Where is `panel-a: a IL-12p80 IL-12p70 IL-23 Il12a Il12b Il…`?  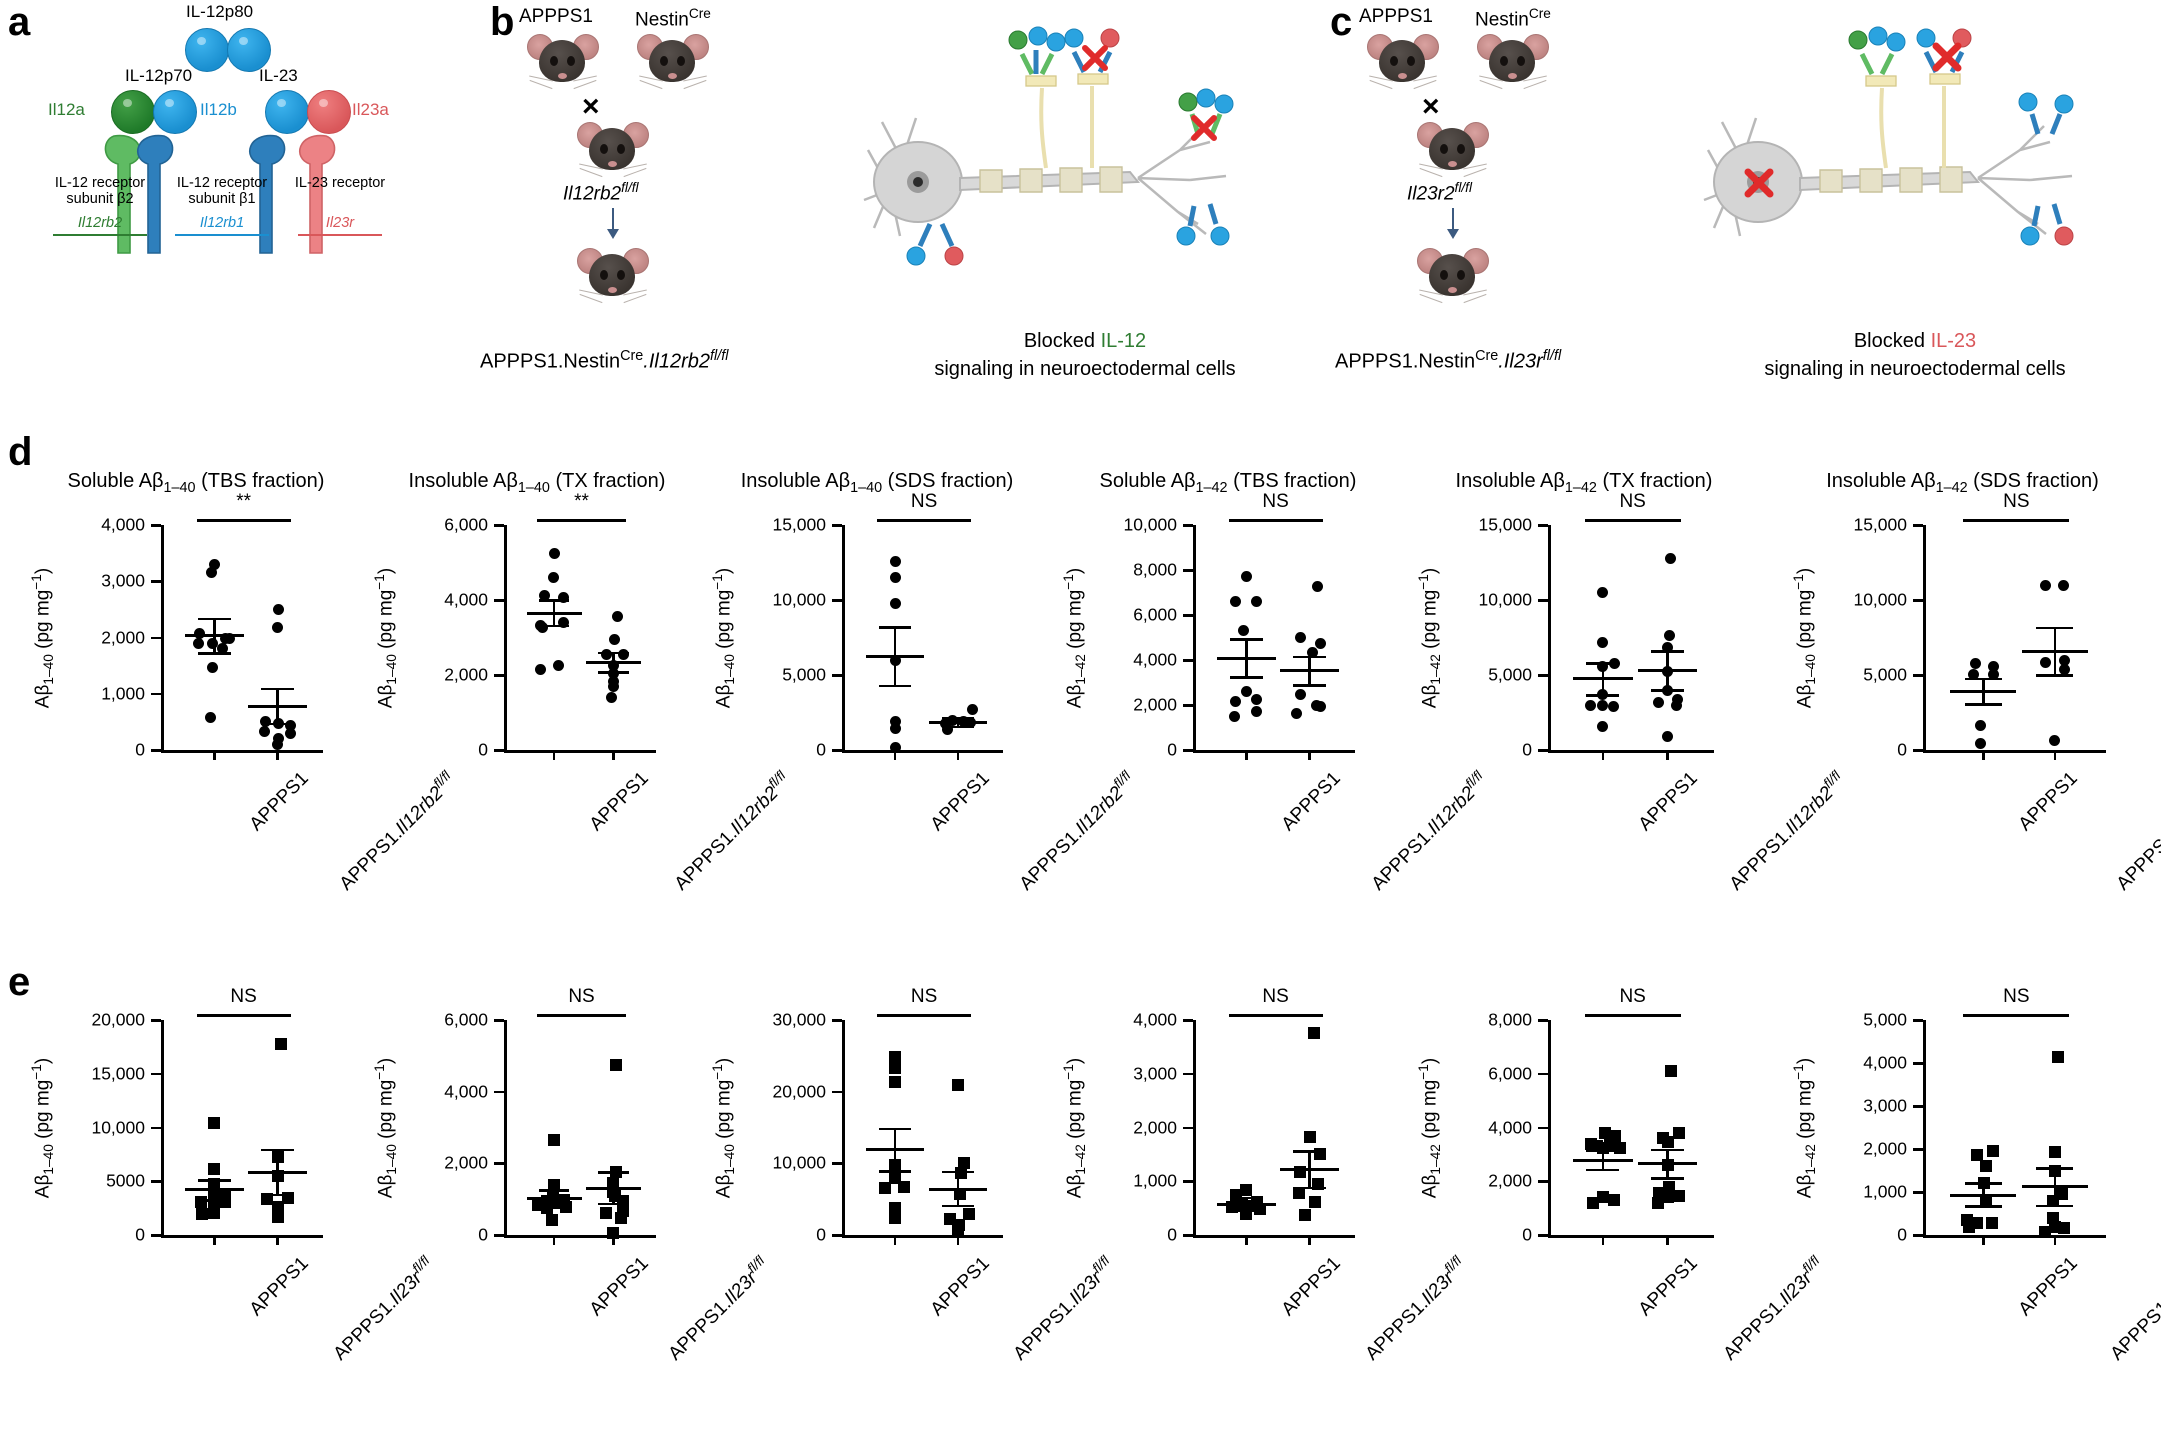 panel-a: a IL-12p80 IL-12p70 IL-23 Il12a Il12b Il… is located at coordinates (215, 150).